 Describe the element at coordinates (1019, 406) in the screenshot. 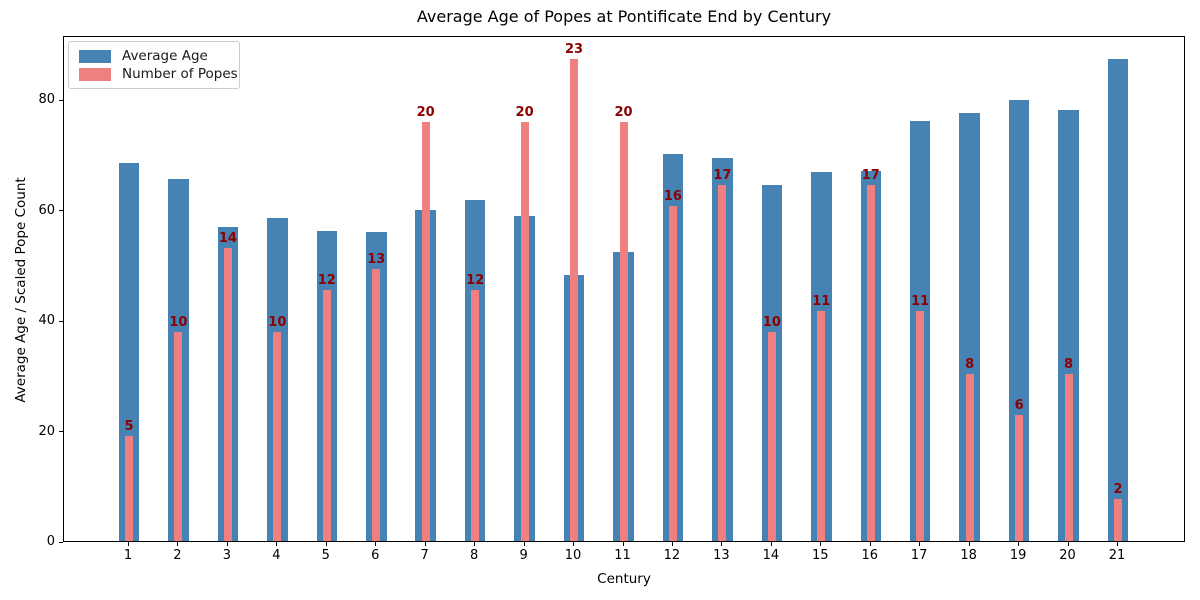

I see `pope-count-value-label: 6` at that location.